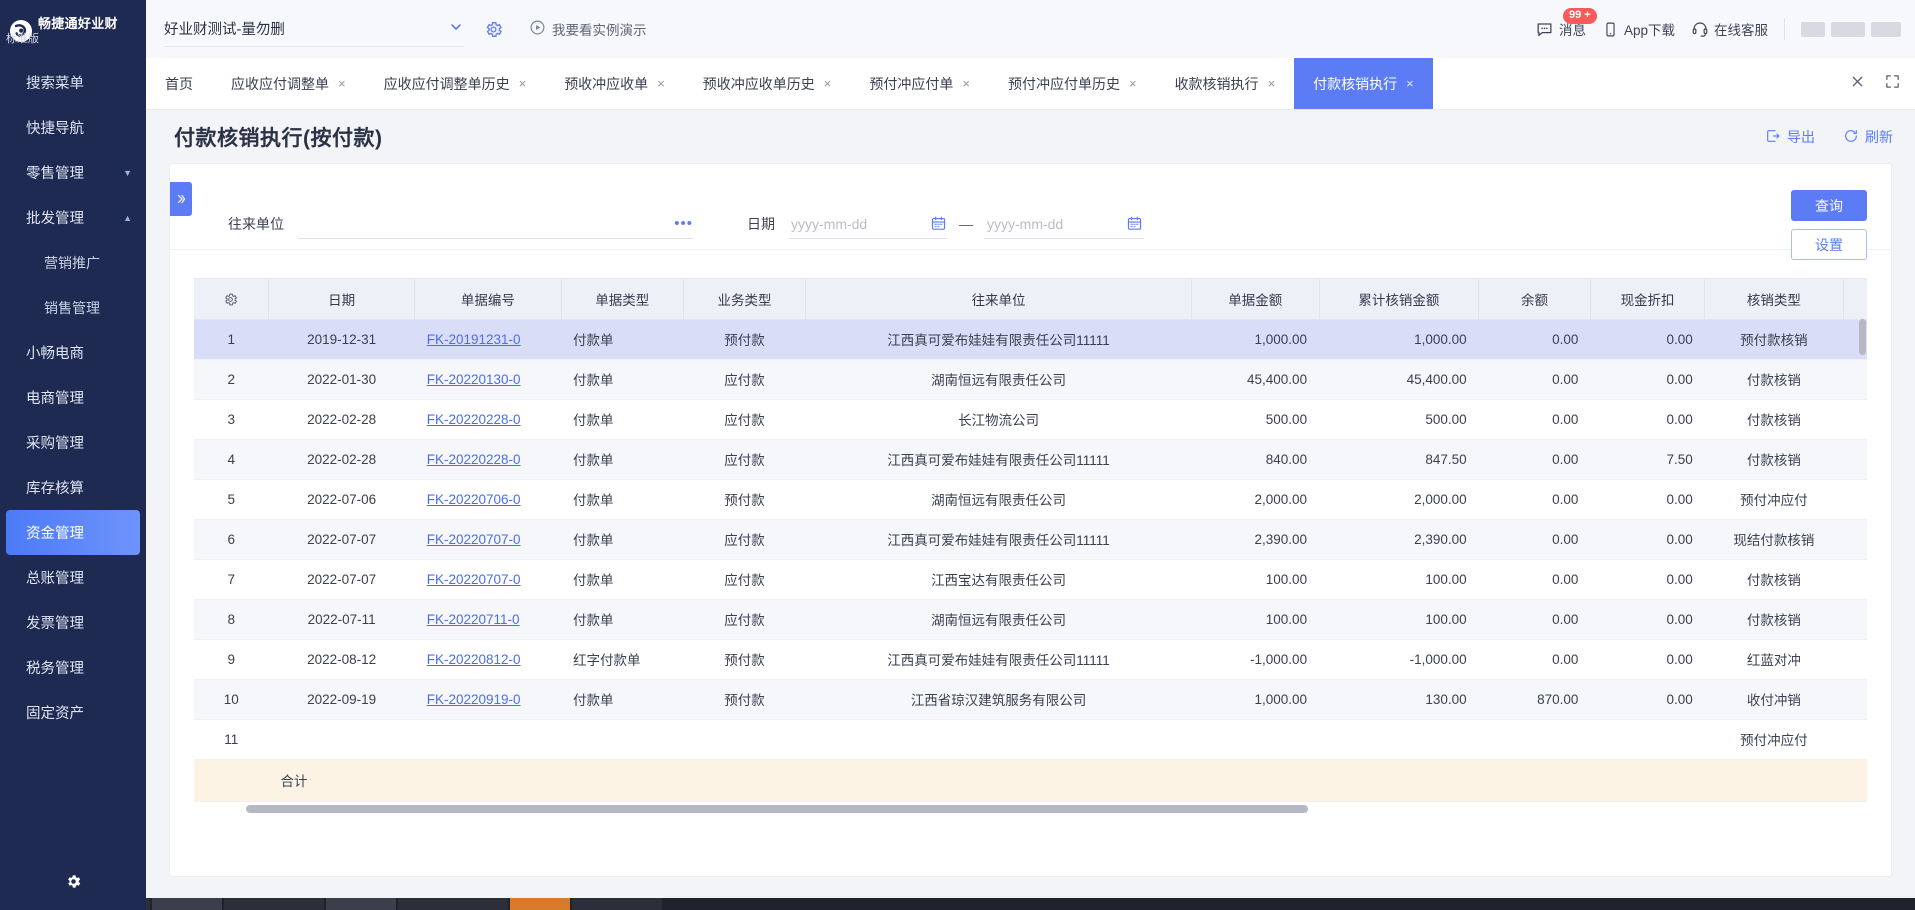  I want to click on date-to-input, so click(1052, 223).